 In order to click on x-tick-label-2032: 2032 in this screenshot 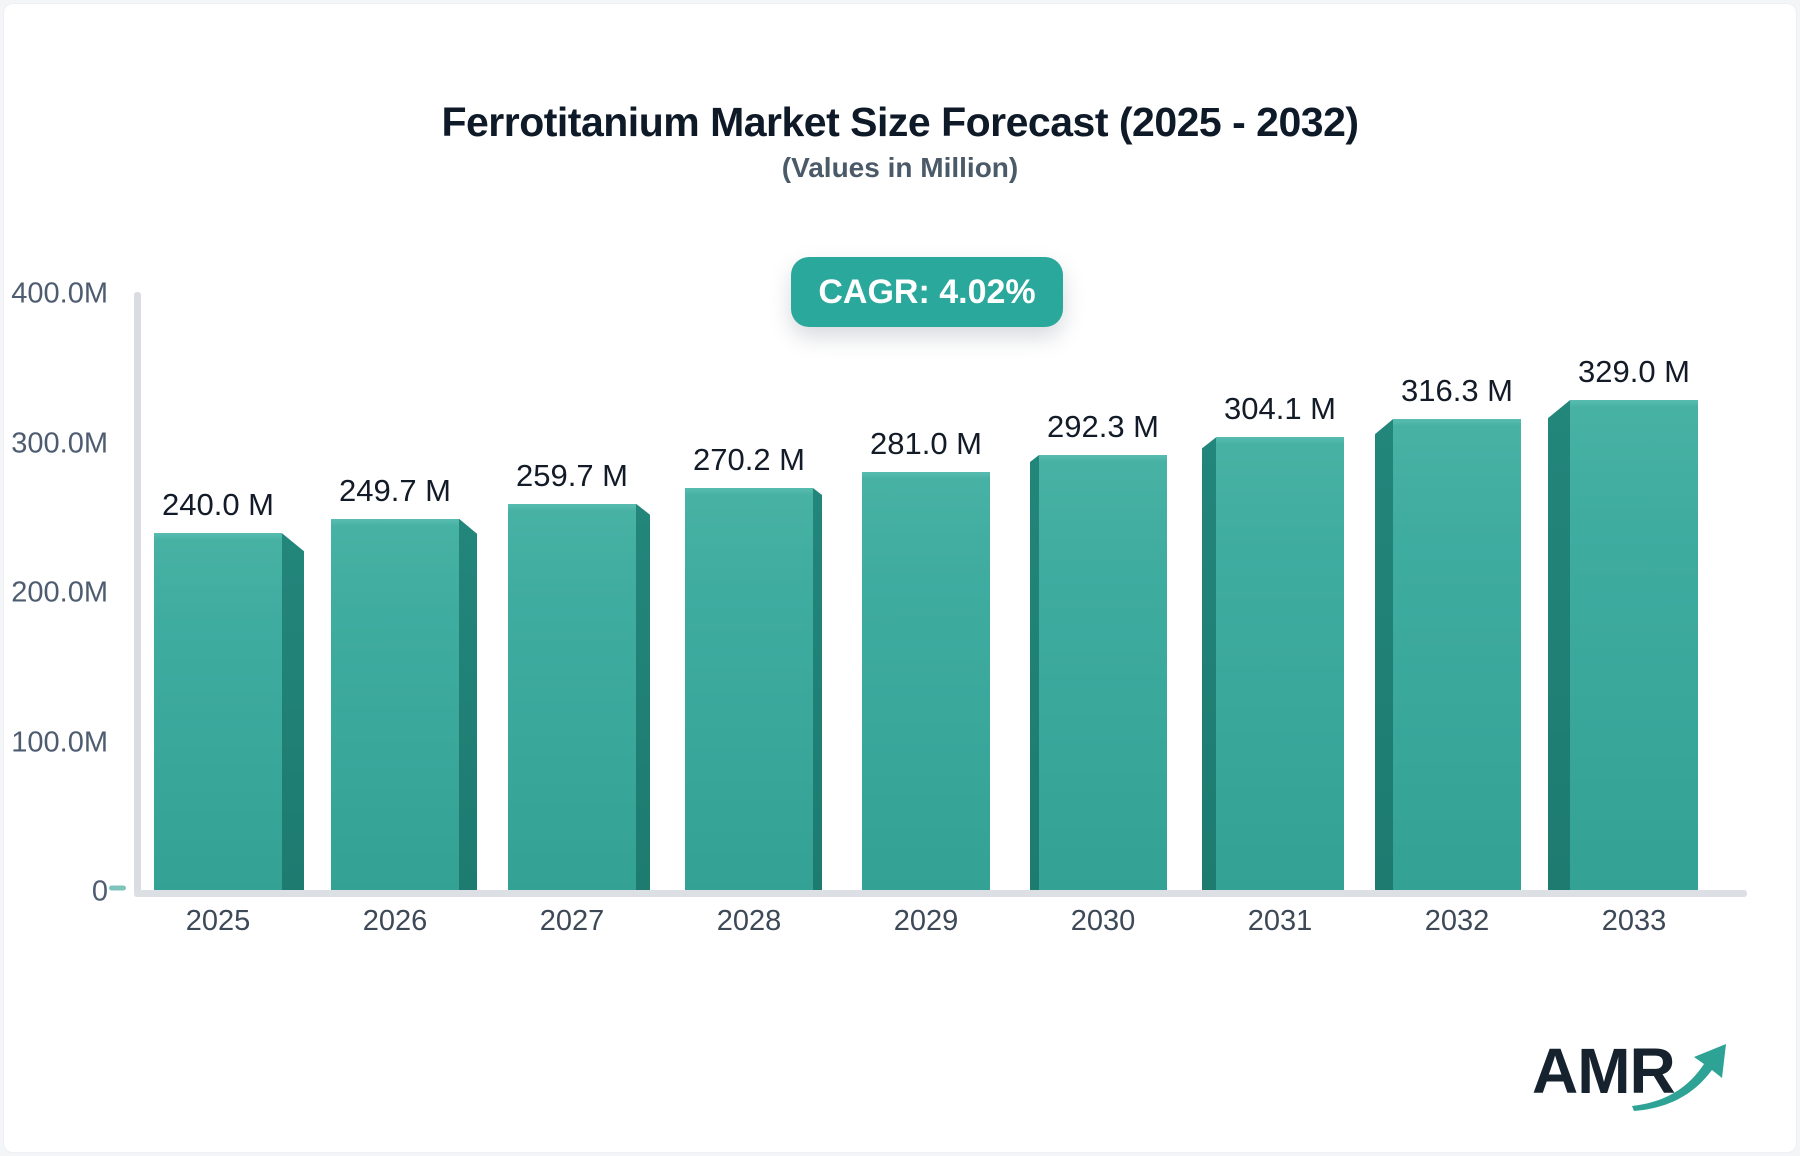, I will do `click(1457, 921)`.